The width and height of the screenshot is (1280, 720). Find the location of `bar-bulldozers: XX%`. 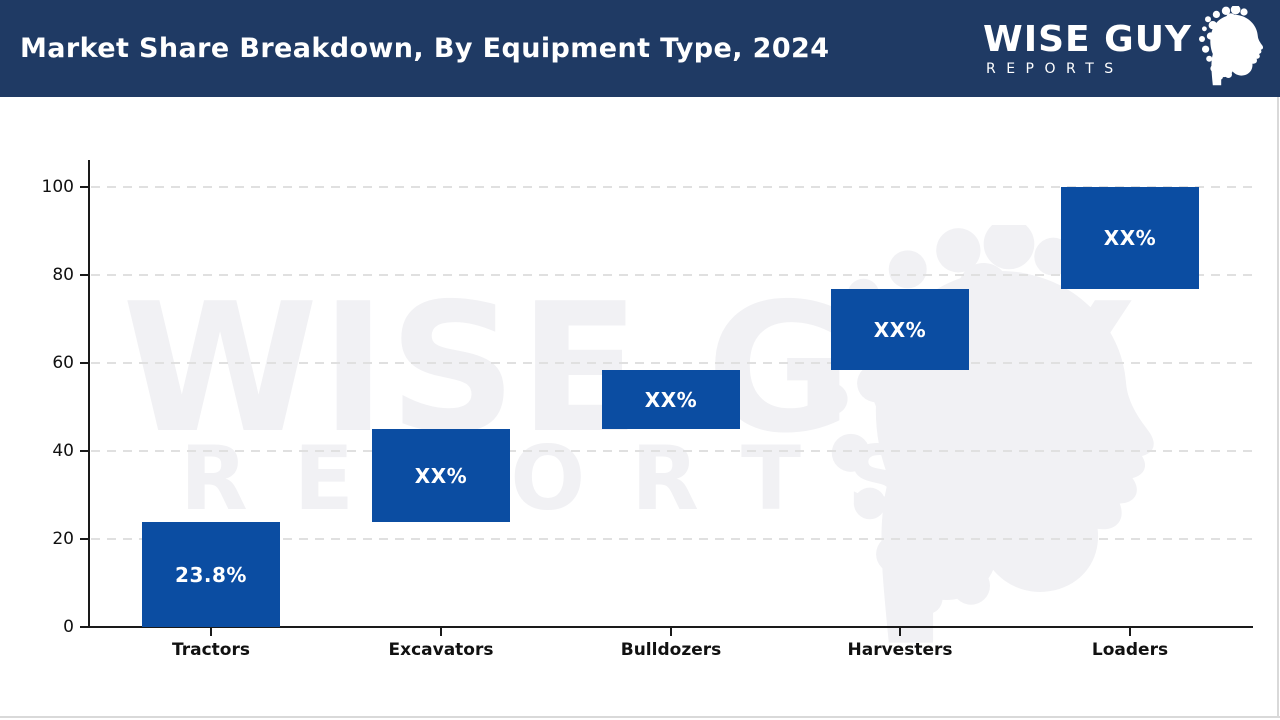

bar-bulldozers: XX% is located at coordinates (671, 399).